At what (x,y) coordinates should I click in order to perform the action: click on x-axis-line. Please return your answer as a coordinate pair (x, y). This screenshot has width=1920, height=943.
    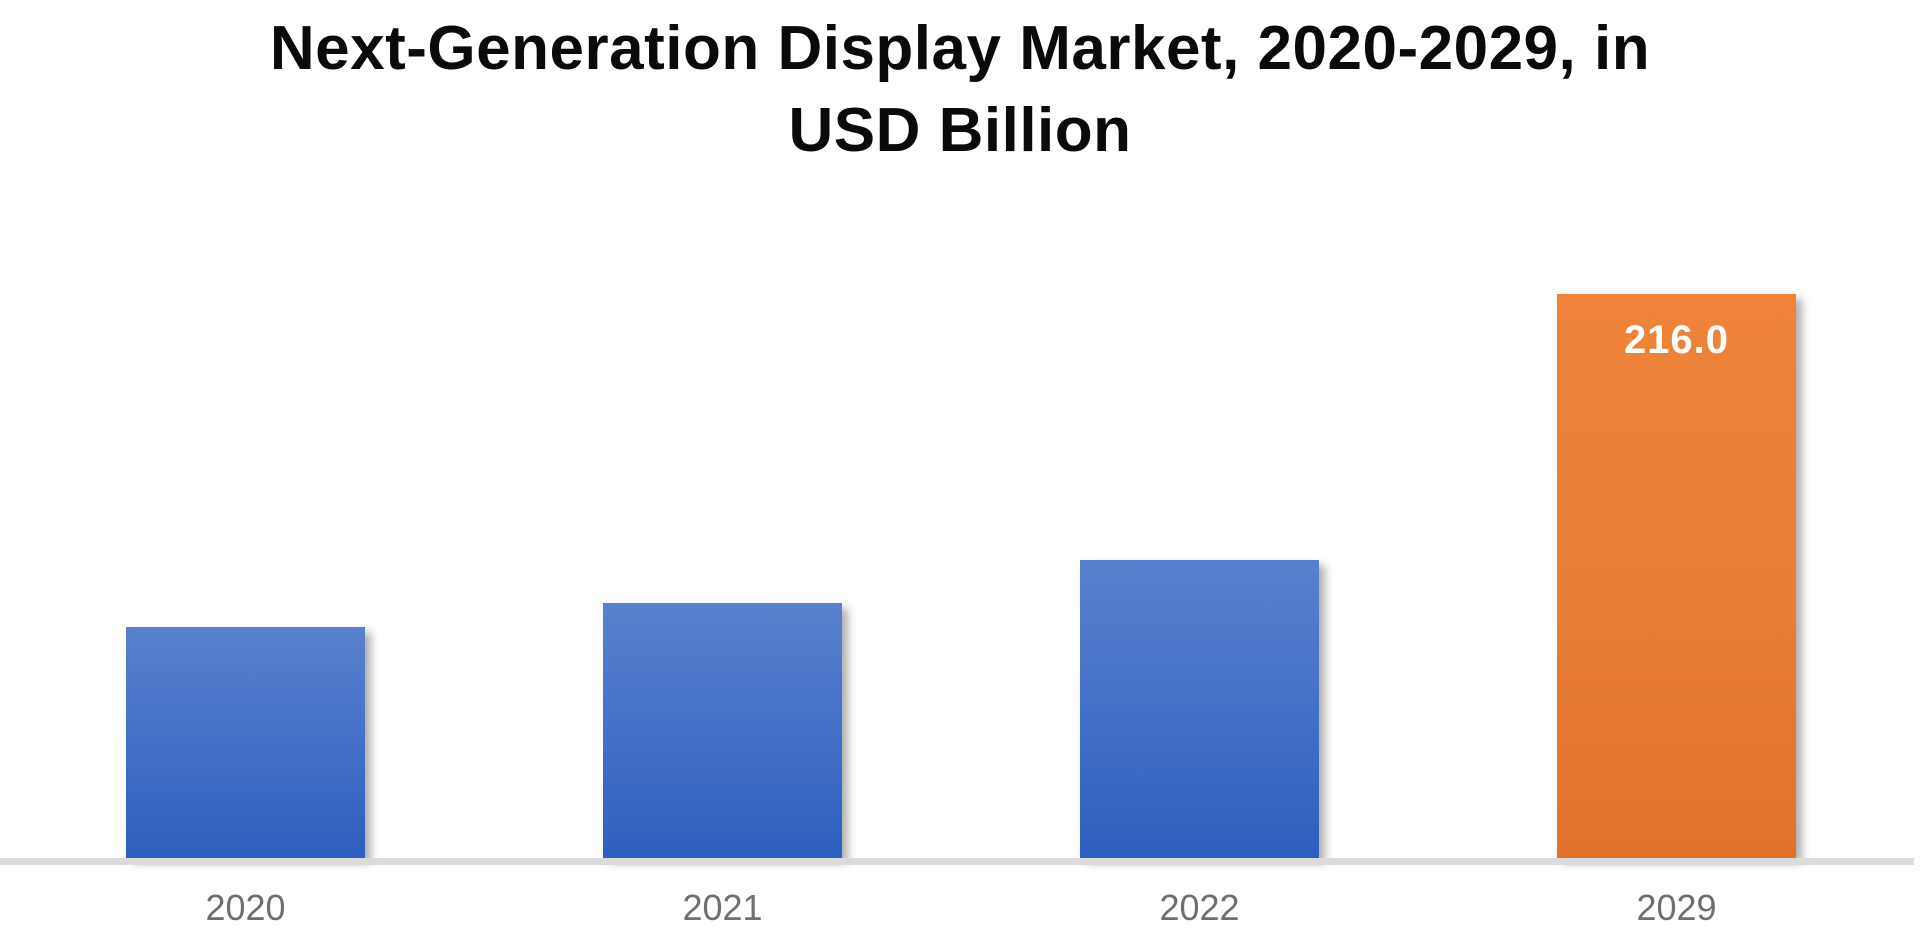
    Looking at the image, I should click on (957, 861).